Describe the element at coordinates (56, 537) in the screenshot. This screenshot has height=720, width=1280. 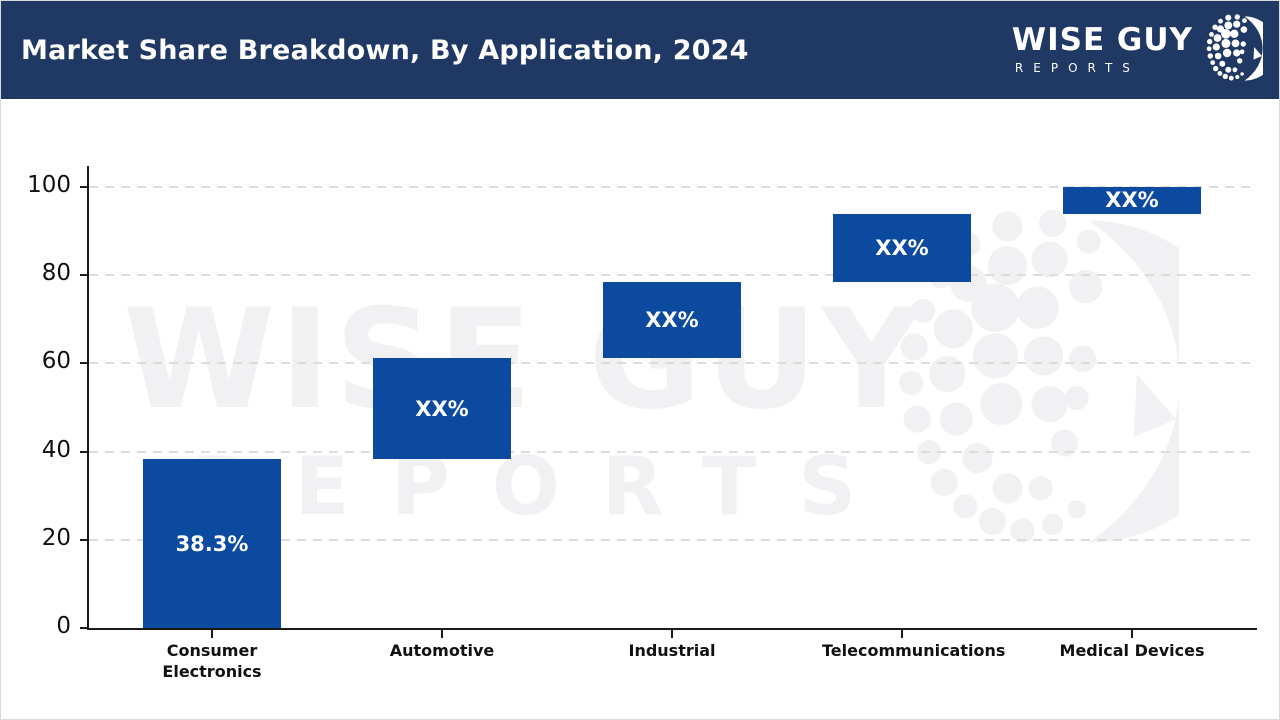
I see `y-tick-label: 20` at that location.